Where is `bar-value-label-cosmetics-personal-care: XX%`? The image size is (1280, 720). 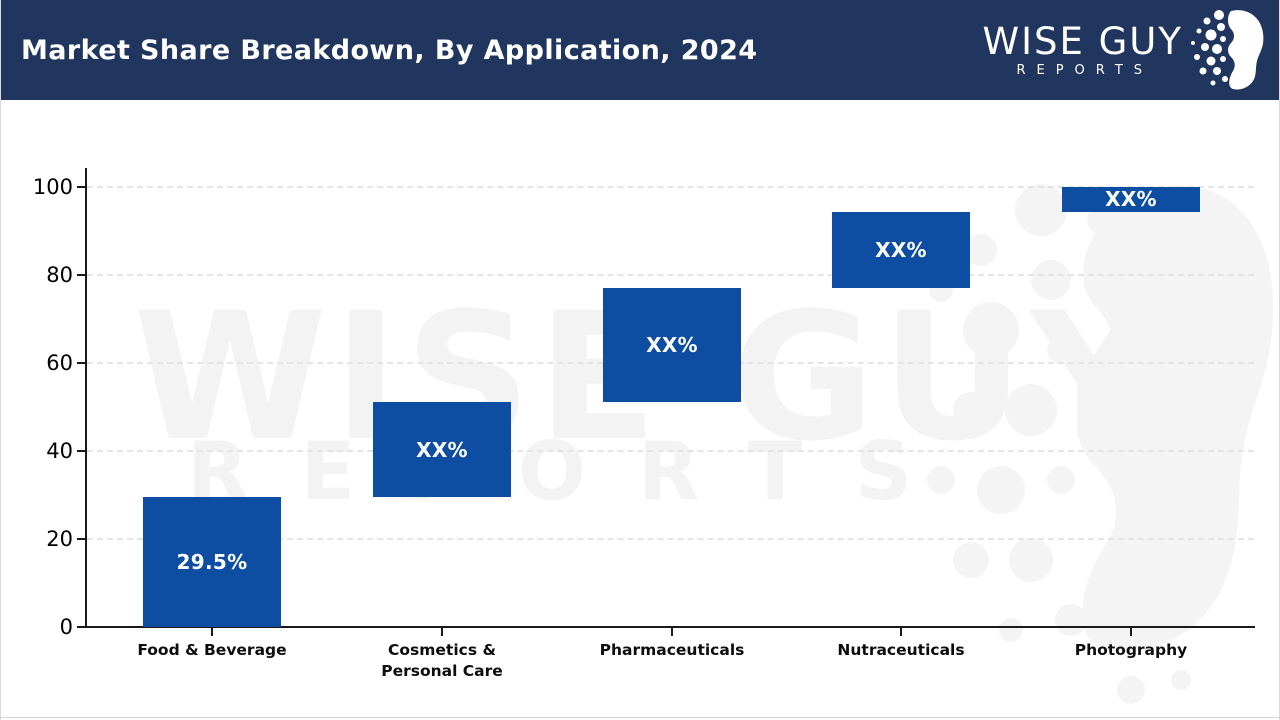 bar-value-label-cosmetics-personal-care: XX% is located at coordinates (442, 449).